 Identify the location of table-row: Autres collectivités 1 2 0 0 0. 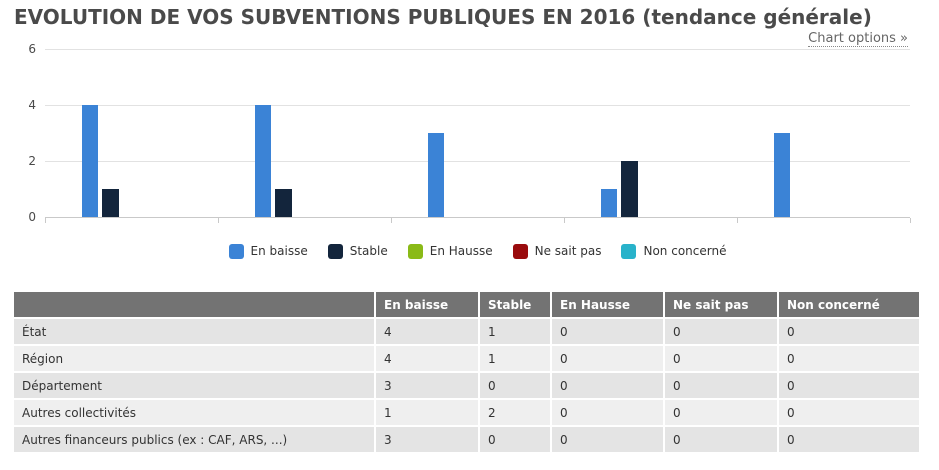
(466, 412).